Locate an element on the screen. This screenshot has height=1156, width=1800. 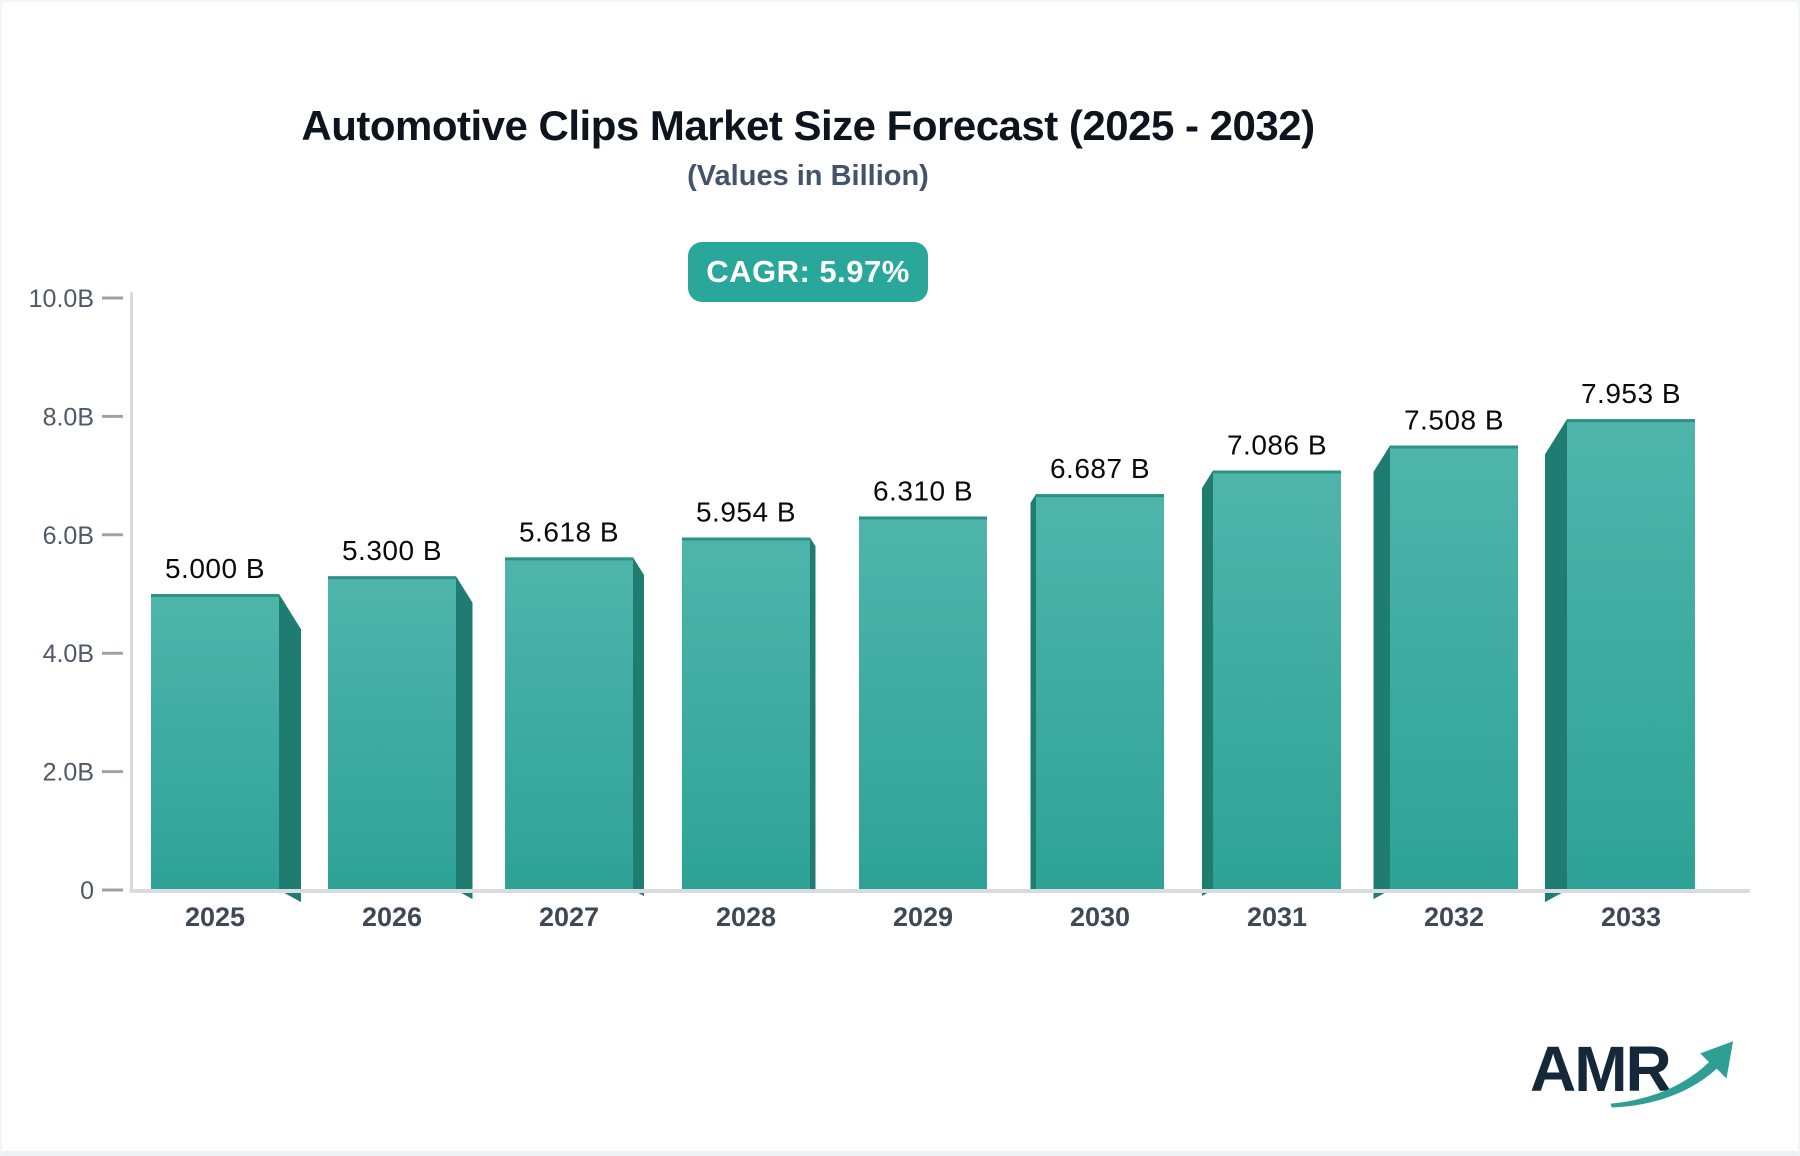
x-axis-label: 2028 is located at coordinates (746, 917).